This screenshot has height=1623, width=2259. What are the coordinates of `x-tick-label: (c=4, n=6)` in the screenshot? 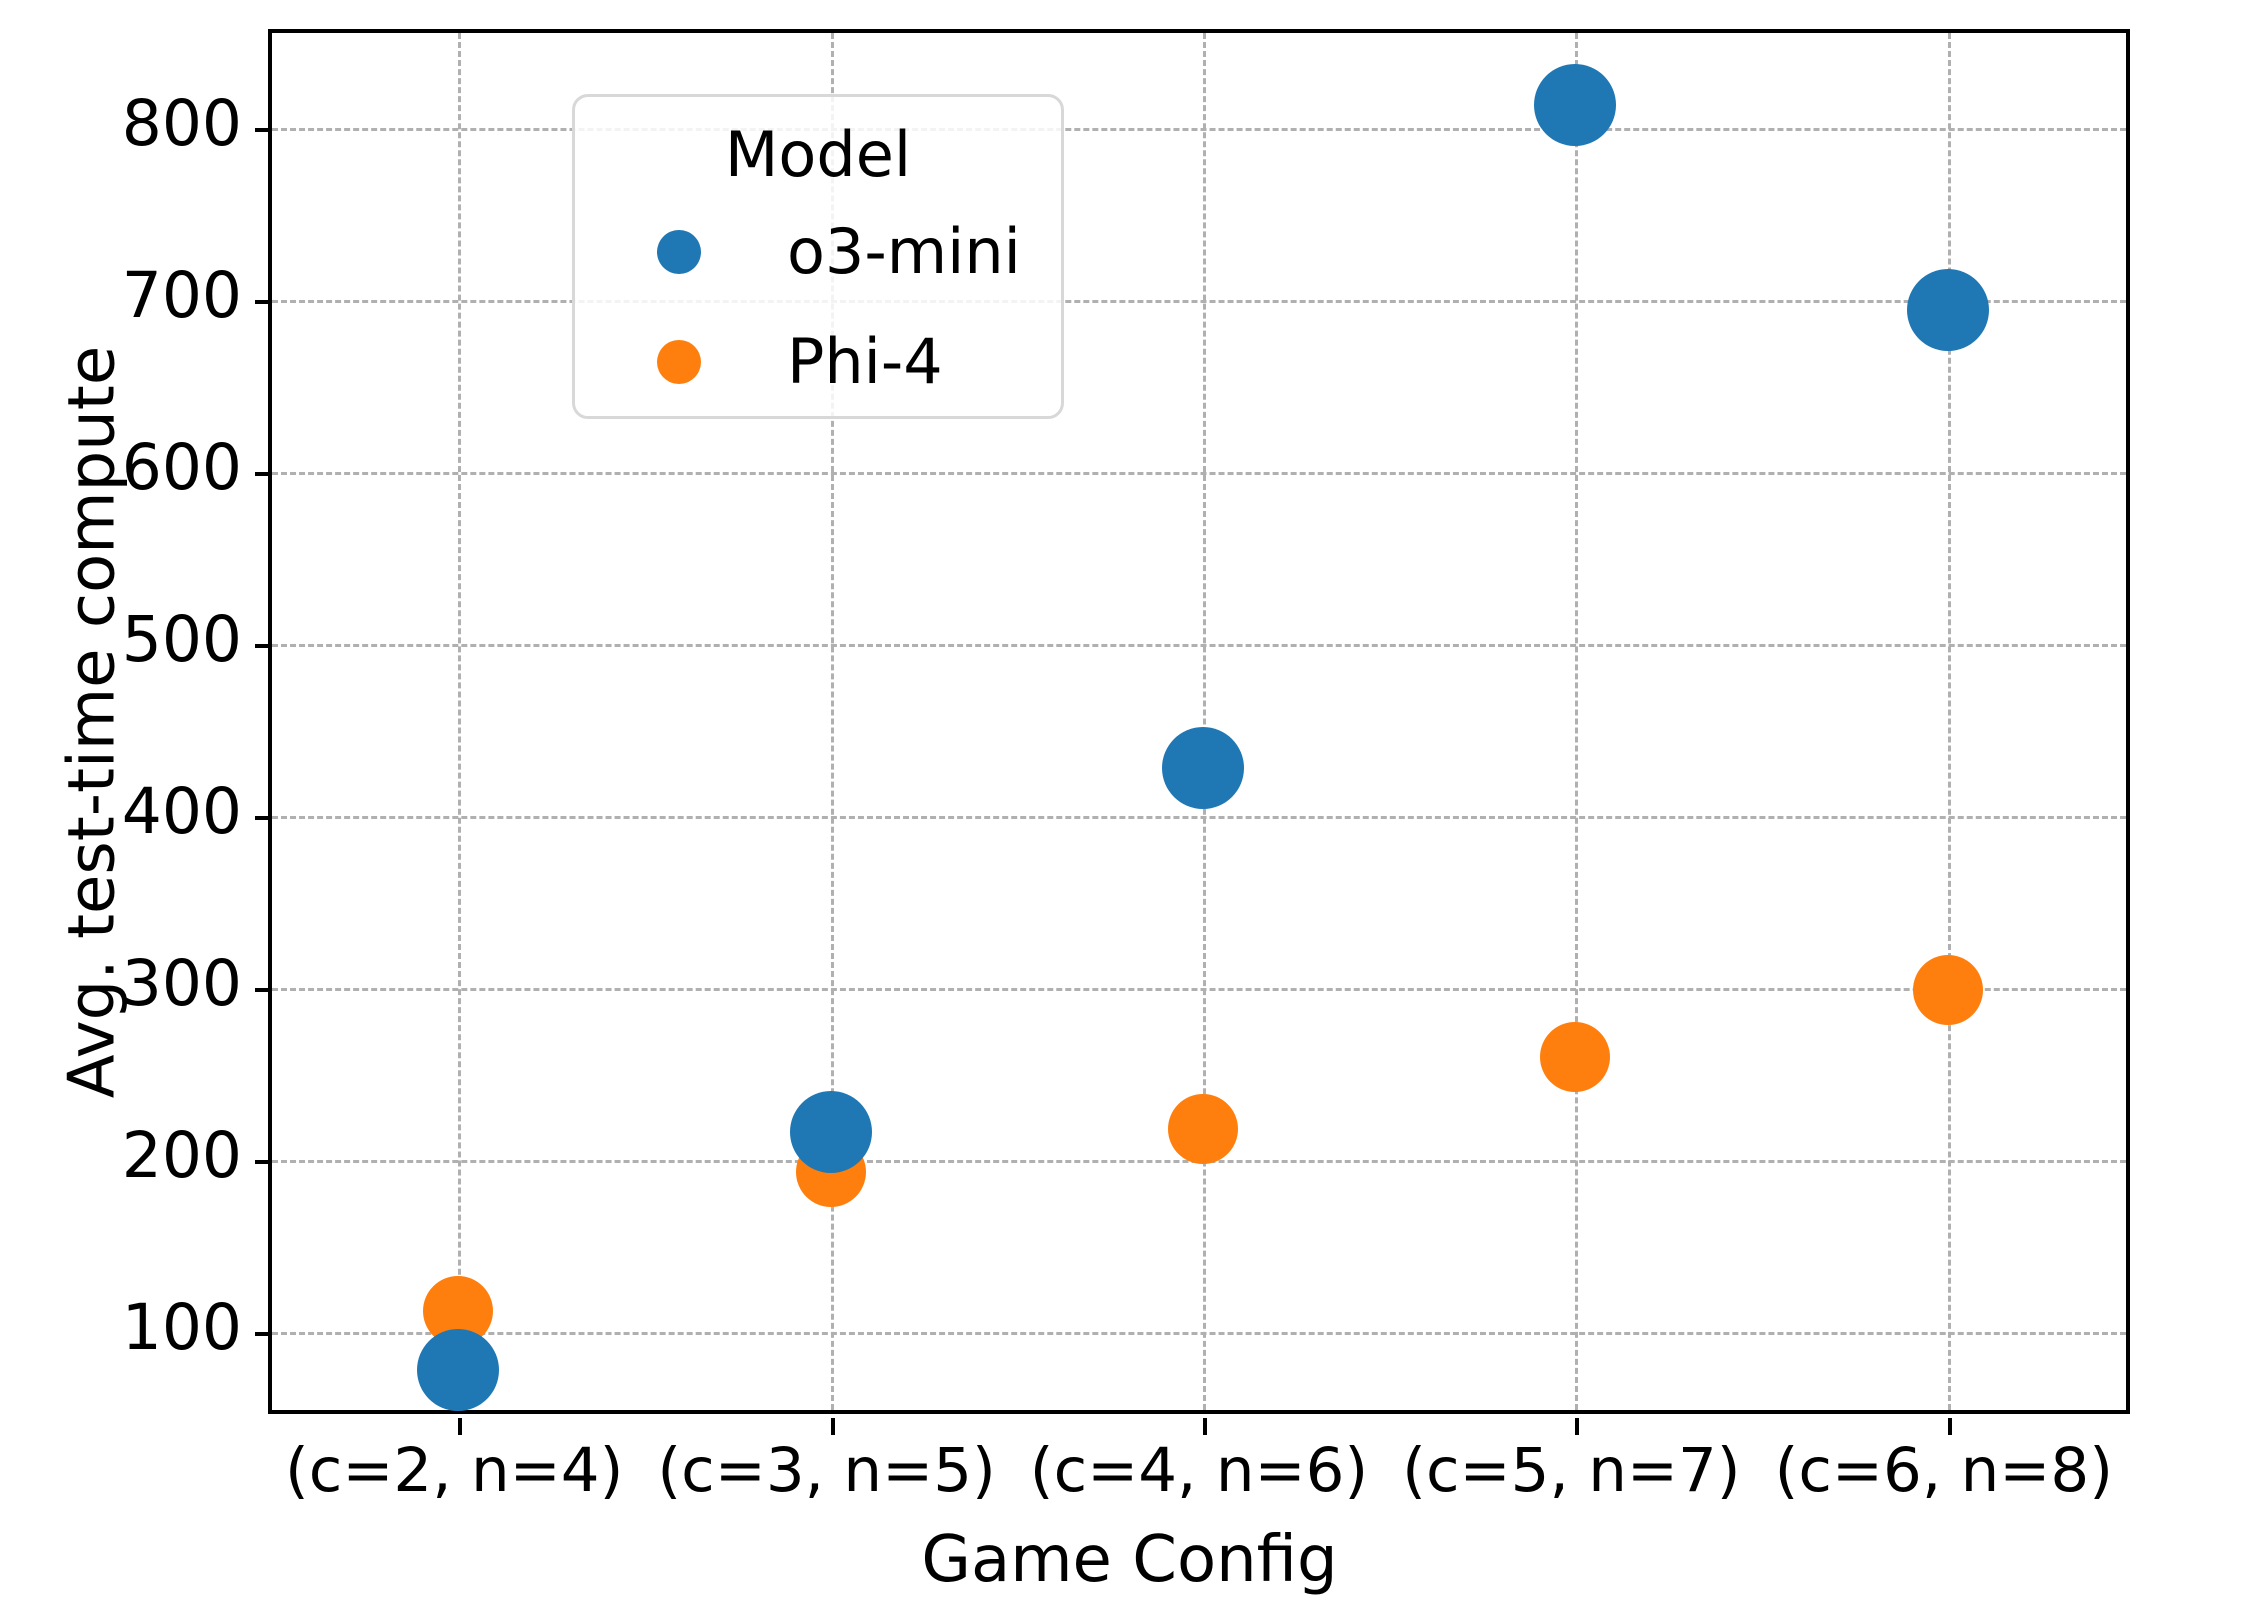 It's located at (1199, 1470).